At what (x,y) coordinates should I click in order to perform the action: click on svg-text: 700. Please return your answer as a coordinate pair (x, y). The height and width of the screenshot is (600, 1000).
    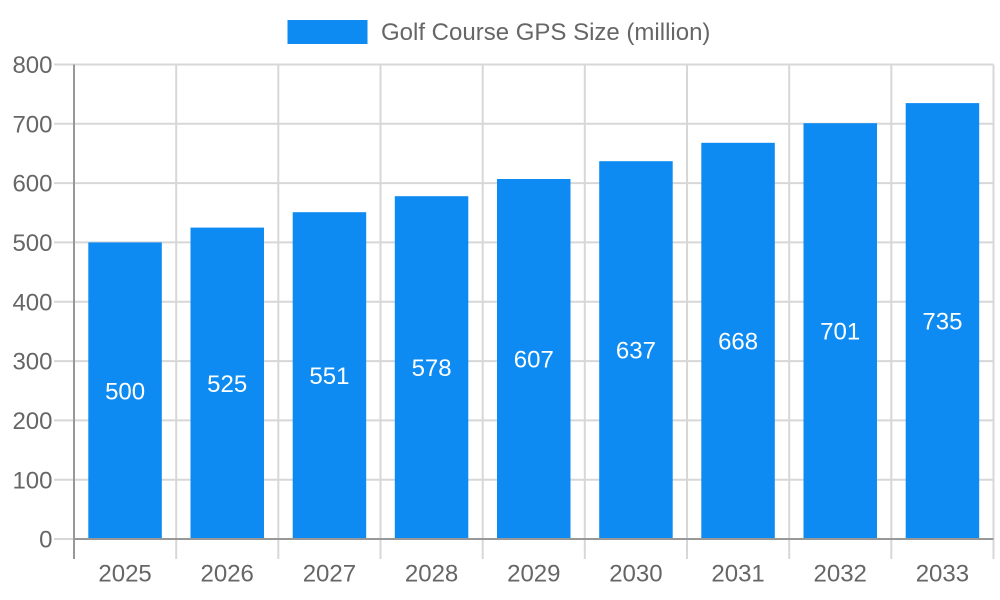
    Looking at the image, I should click on (32, 124).